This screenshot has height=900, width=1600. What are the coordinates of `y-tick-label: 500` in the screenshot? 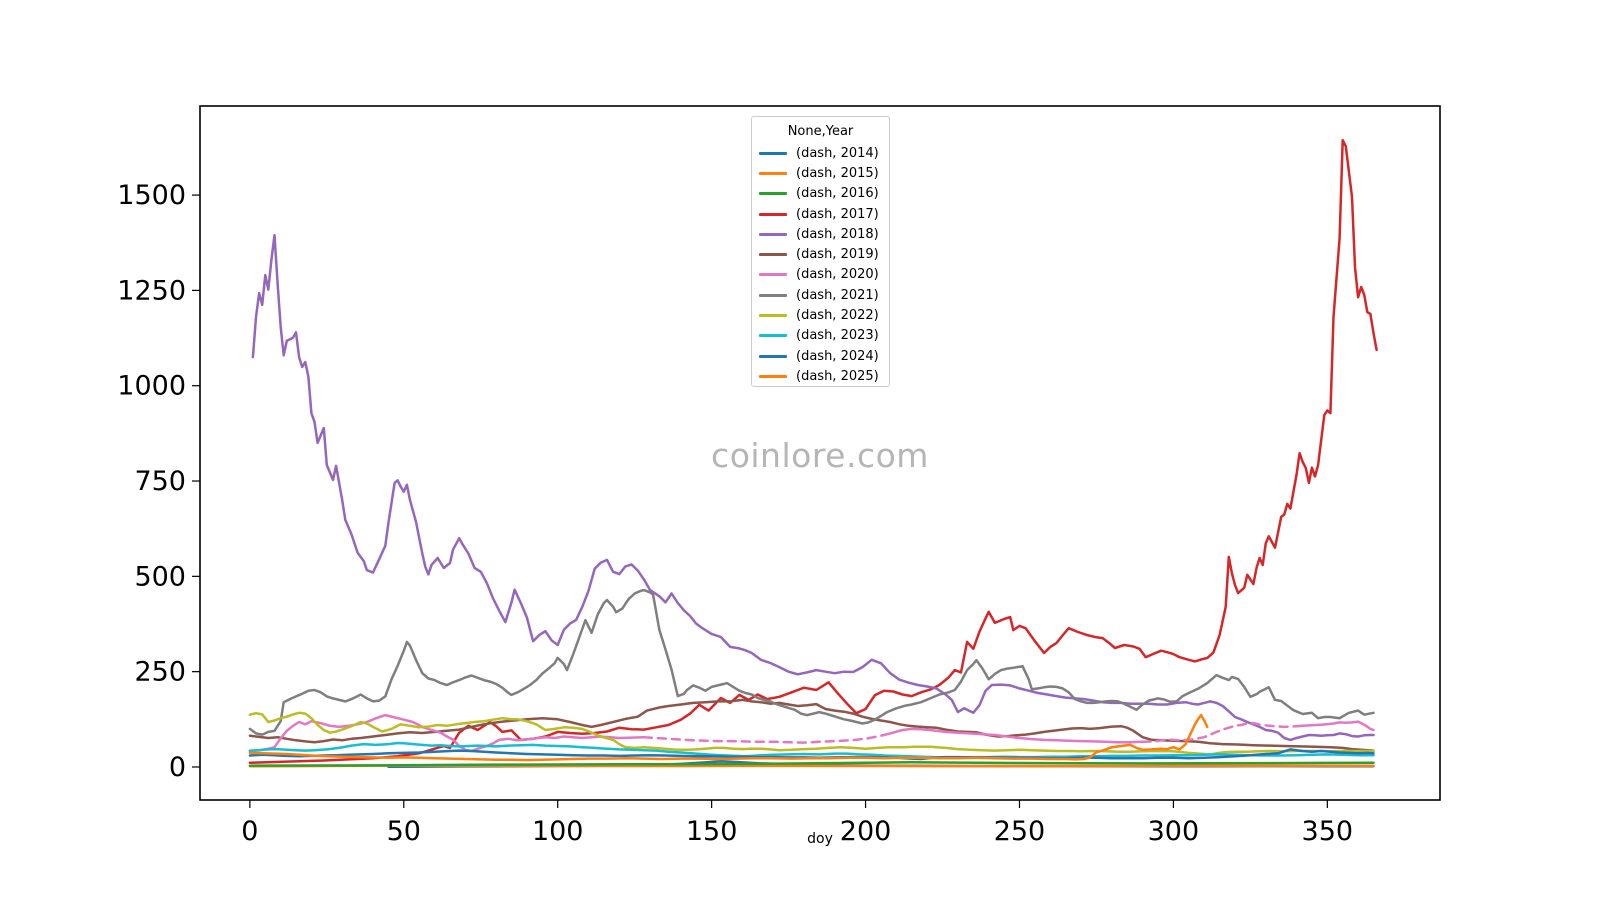 It's located at (160, 576).